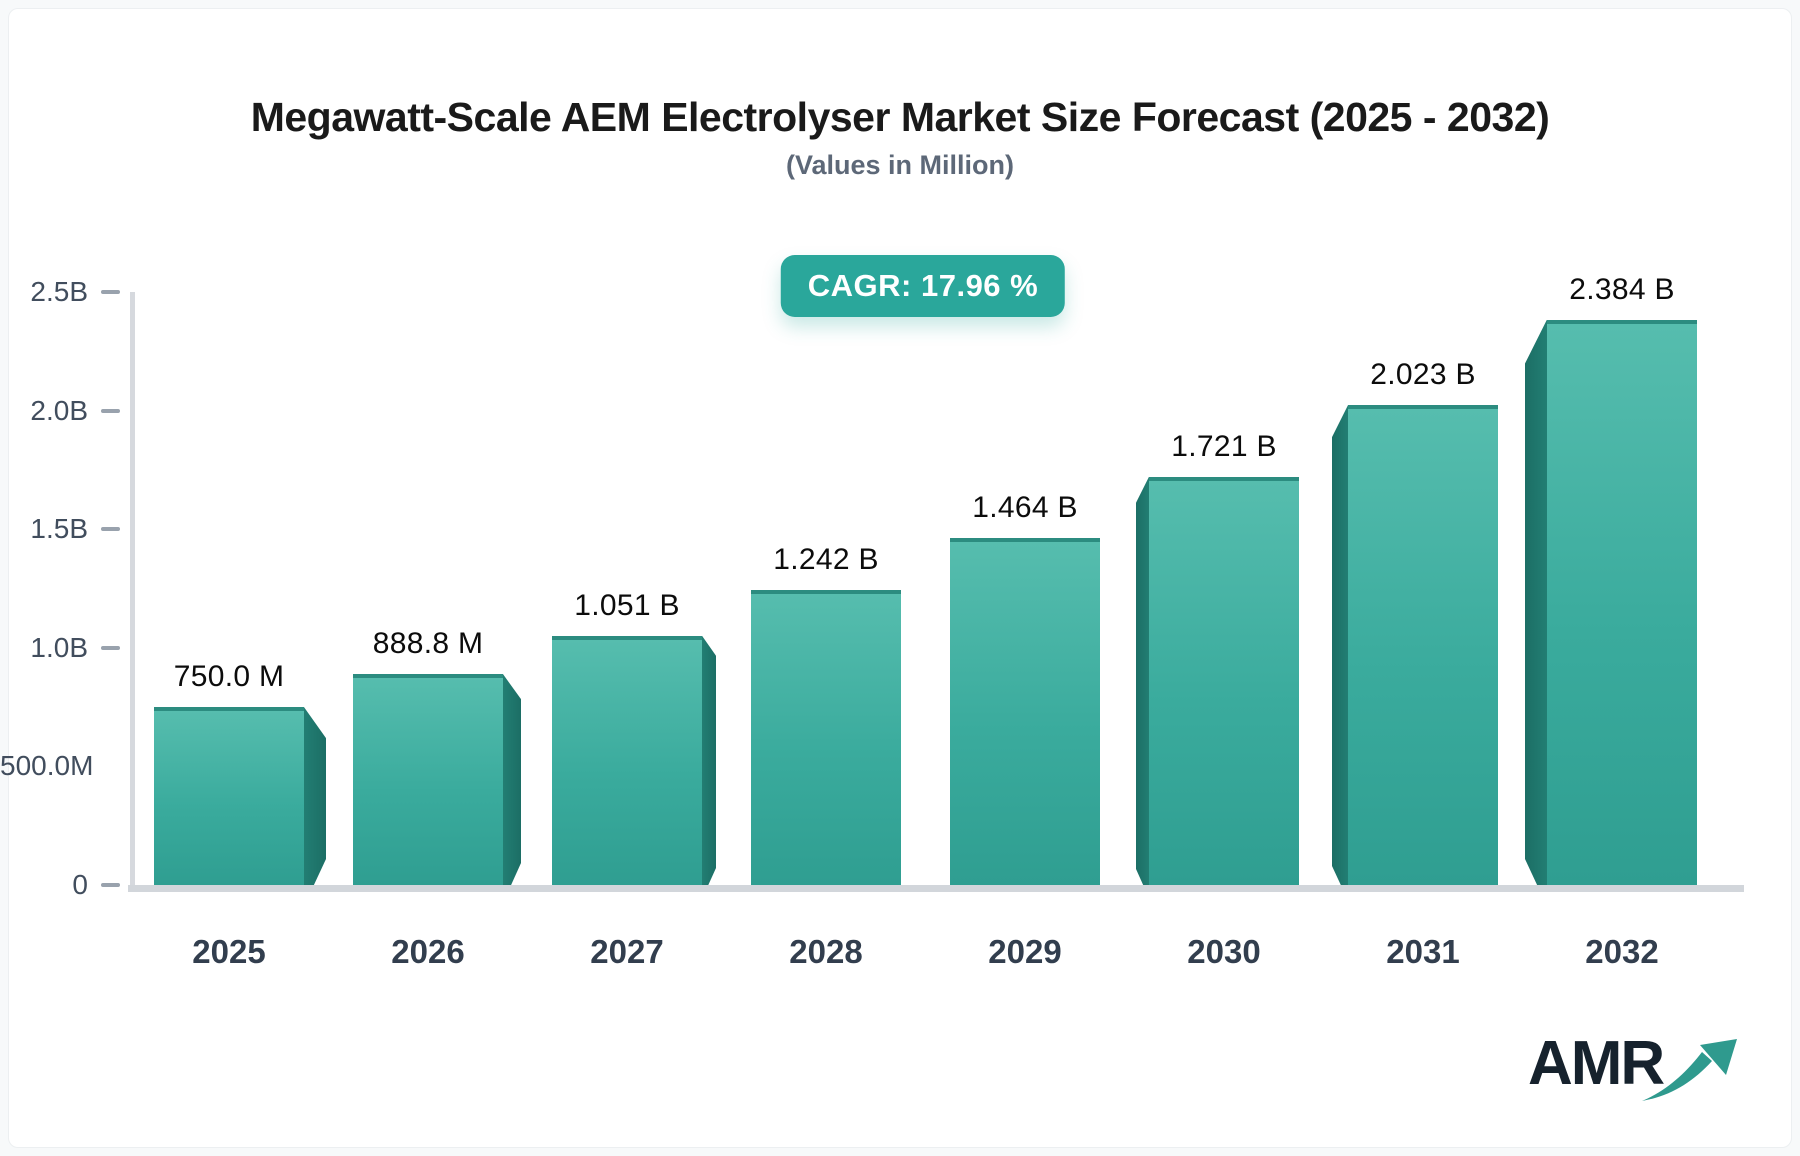  I want to click on y-tick-label-2.5B: 2.5B, so click(59, 291).